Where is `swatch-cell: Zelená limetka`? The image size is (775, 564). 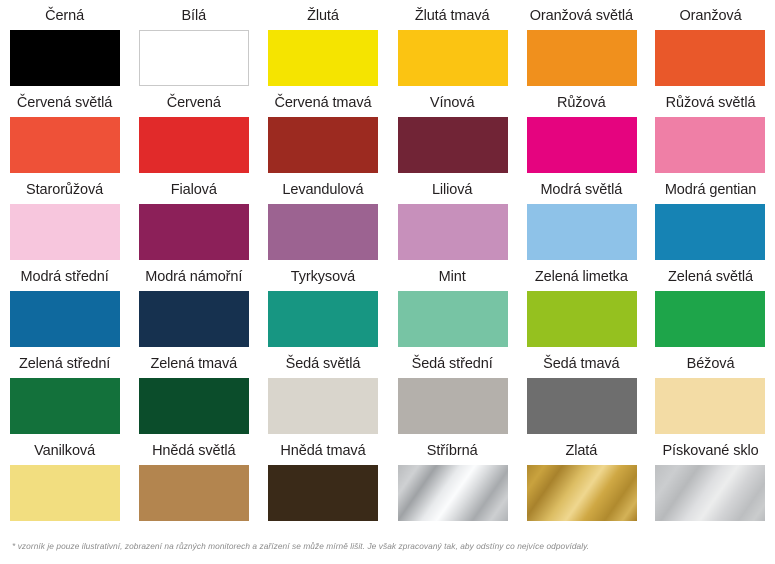 swatch-cell: Zelená limetka is located at coordinates (581, 304).